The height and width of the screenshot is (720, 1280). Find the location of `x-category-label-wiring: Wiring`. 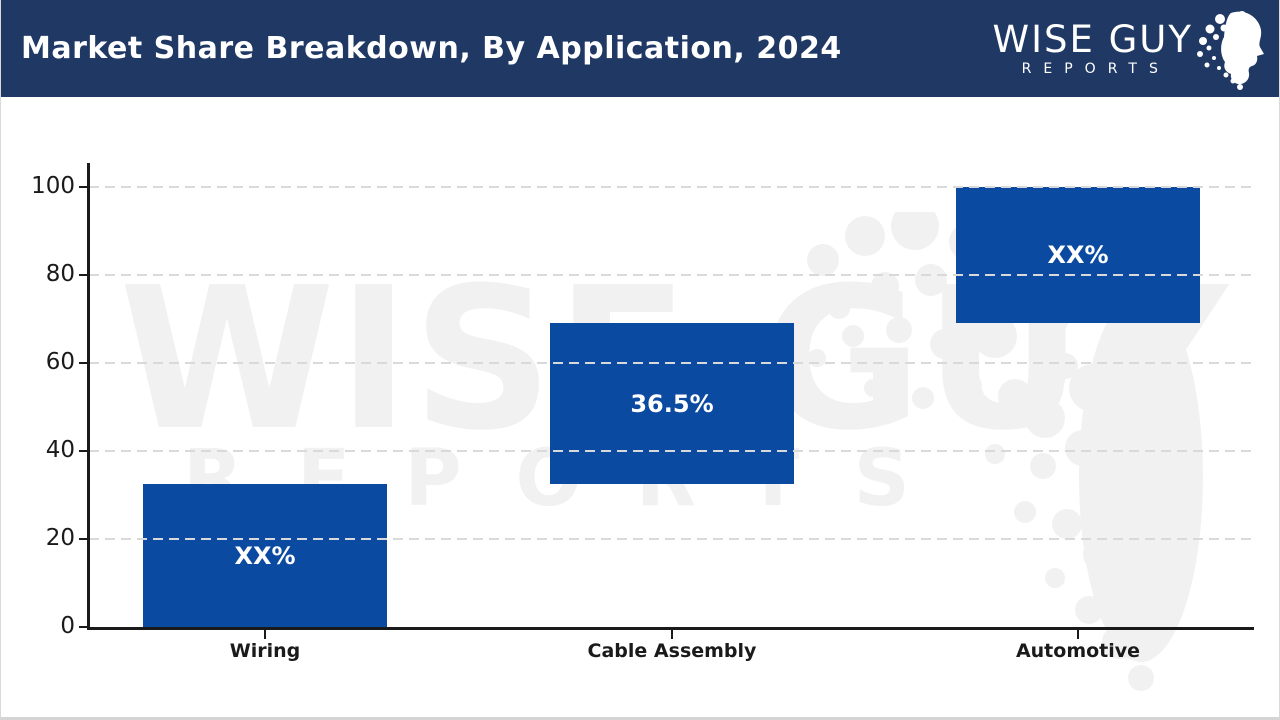

x-category-label-wiring: Wiring is located at coordinates (265, 651).